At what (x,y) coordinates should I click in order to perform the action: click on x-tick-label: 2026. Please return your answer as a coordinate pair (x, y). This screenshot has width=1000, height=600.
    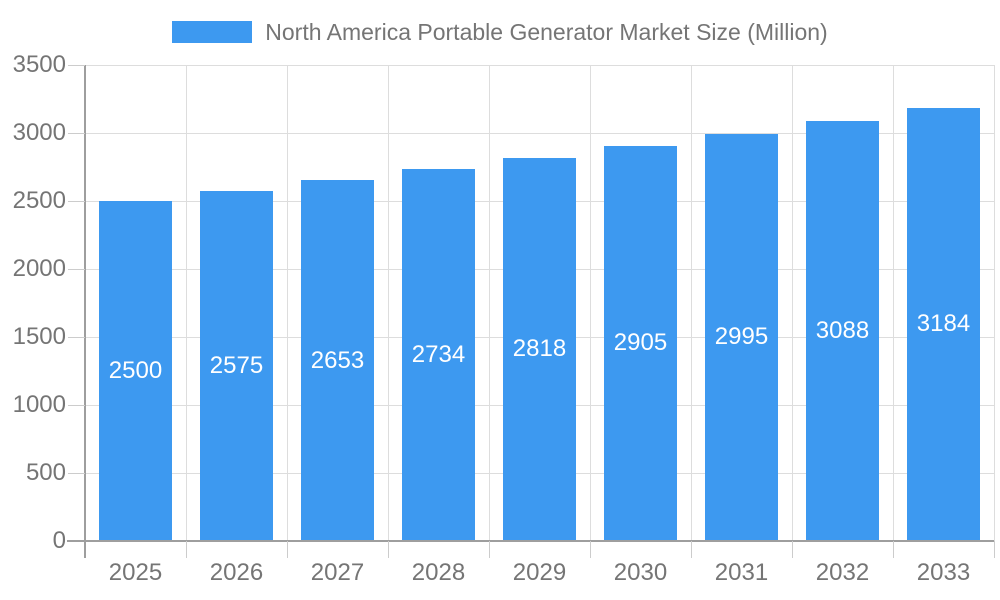
    Looking at the image, I should click on (236, 572).